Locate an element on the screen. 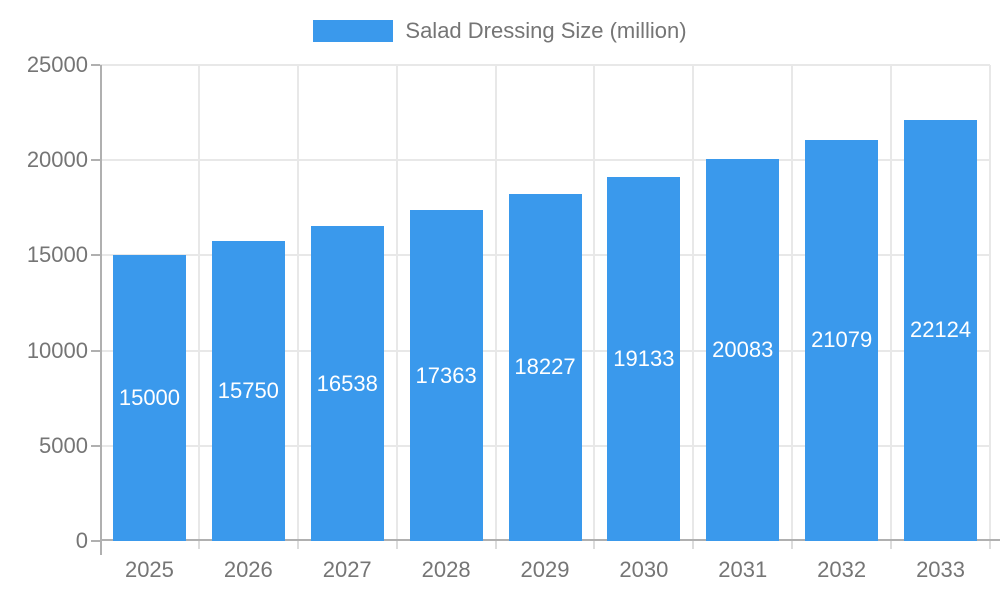 The height and width of the screenshot is (600, 1000). x-axis-tick-label: 2032 is located at coordinates (842, 569).